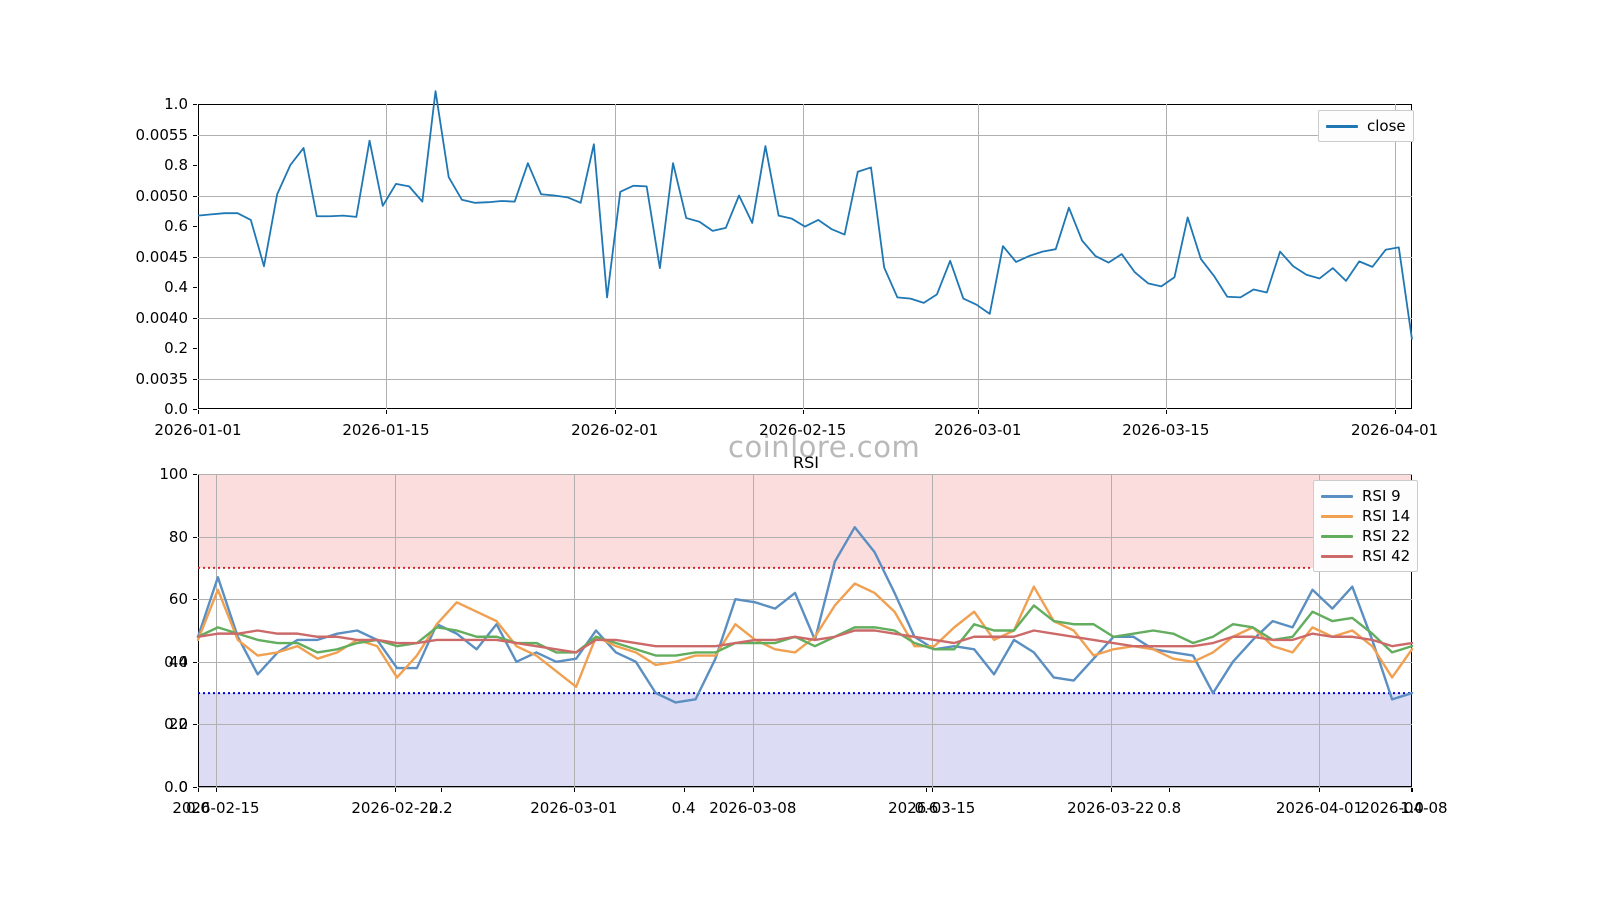  I want to click on rsi-xtick-label-7: 2026-04-08, so click(1404, 808).